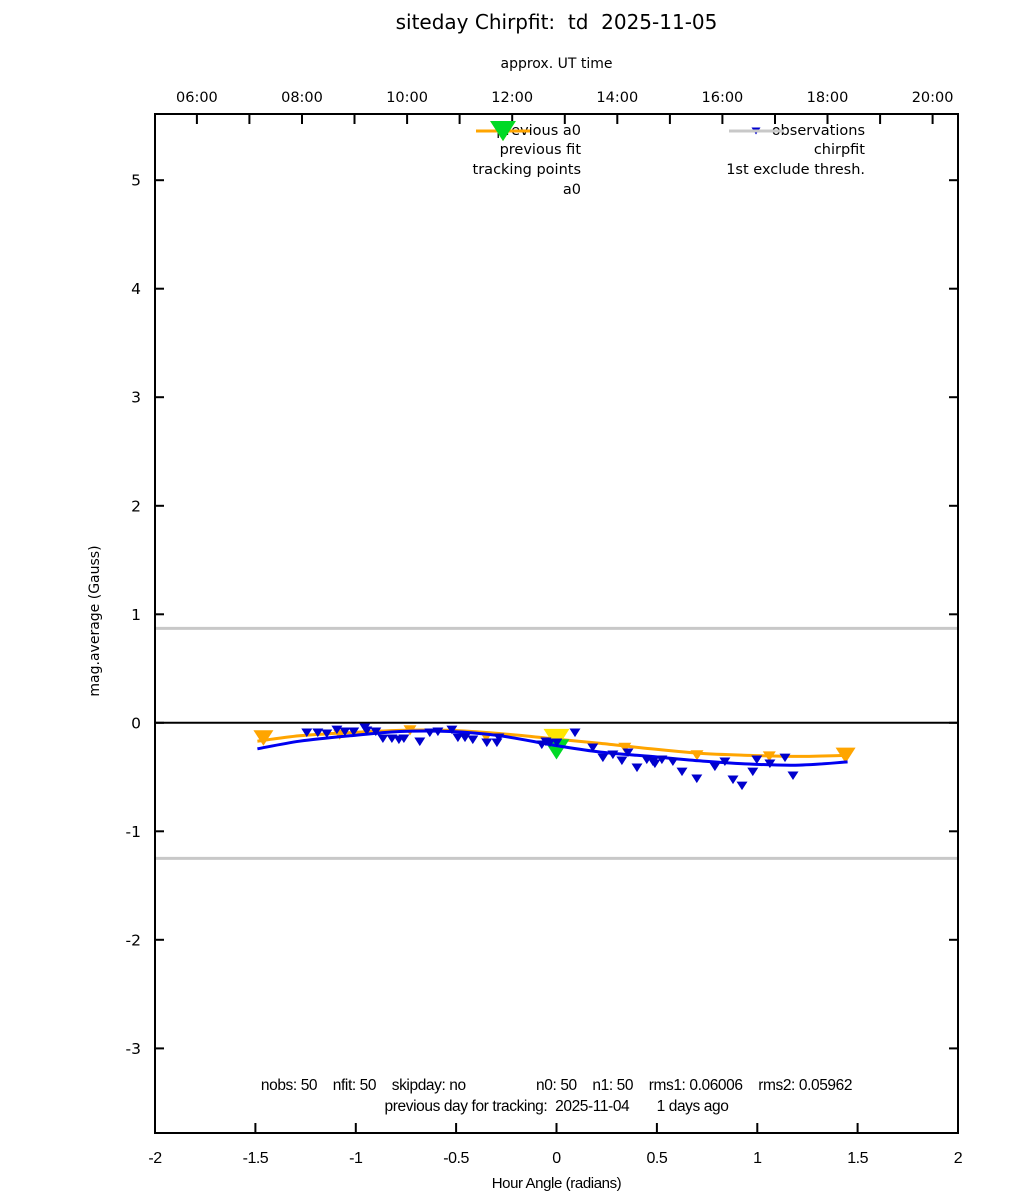  I want to click on left-axis-tick-label: -3, so click(133, 1049).